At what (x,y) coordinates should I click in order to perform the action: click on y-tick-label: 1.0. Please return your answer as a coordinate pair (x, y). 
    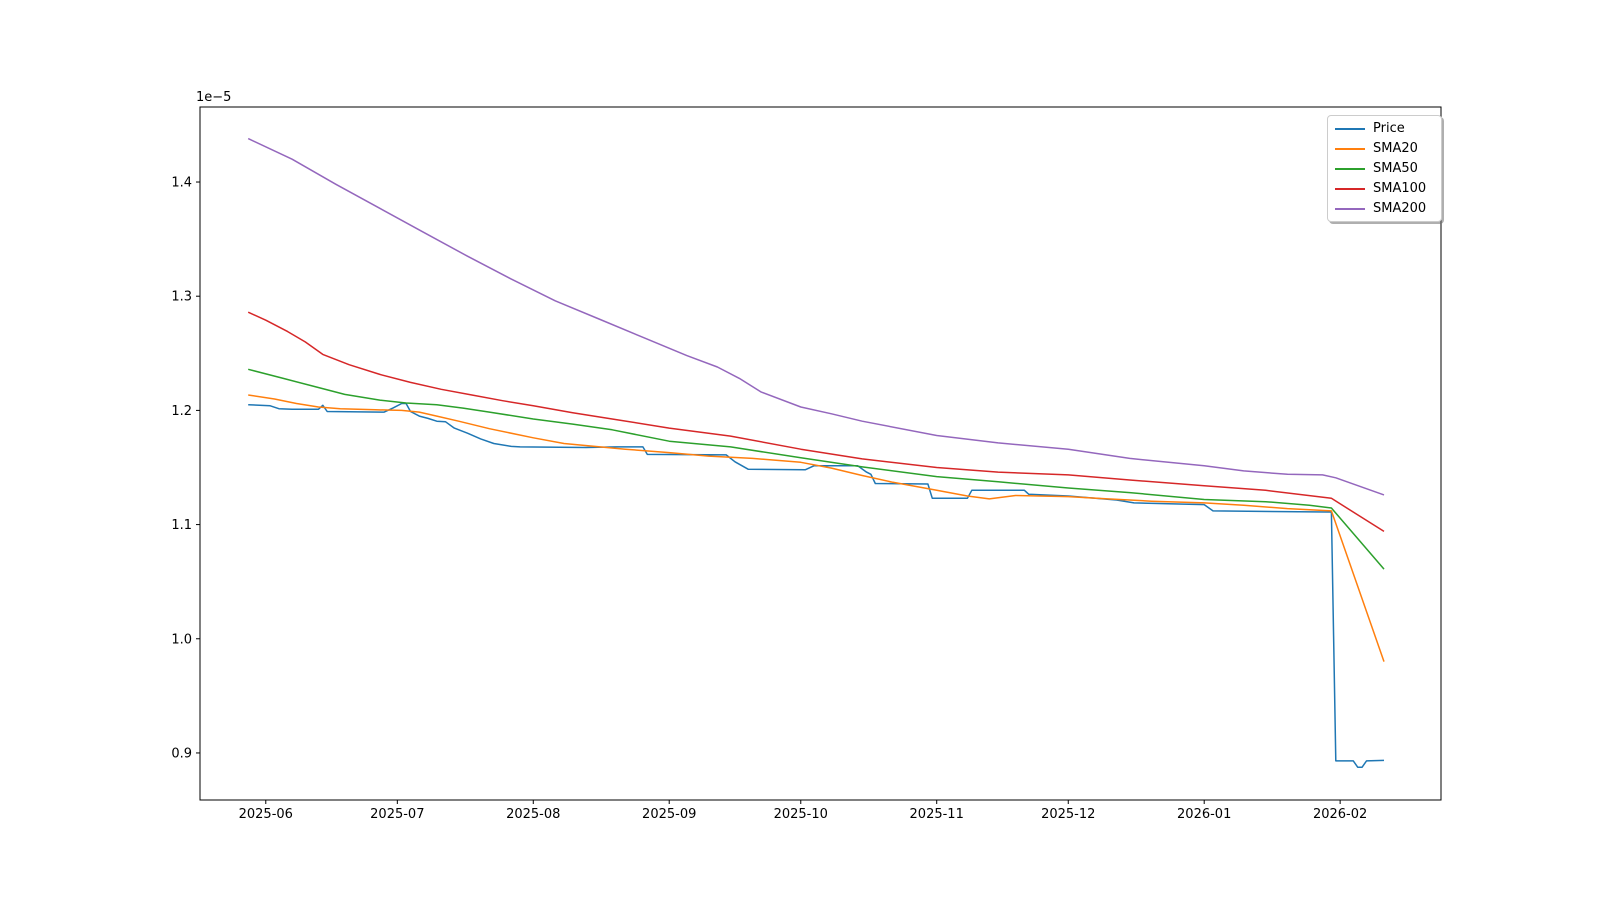
    Looking at the image, I should click on (181, 639).